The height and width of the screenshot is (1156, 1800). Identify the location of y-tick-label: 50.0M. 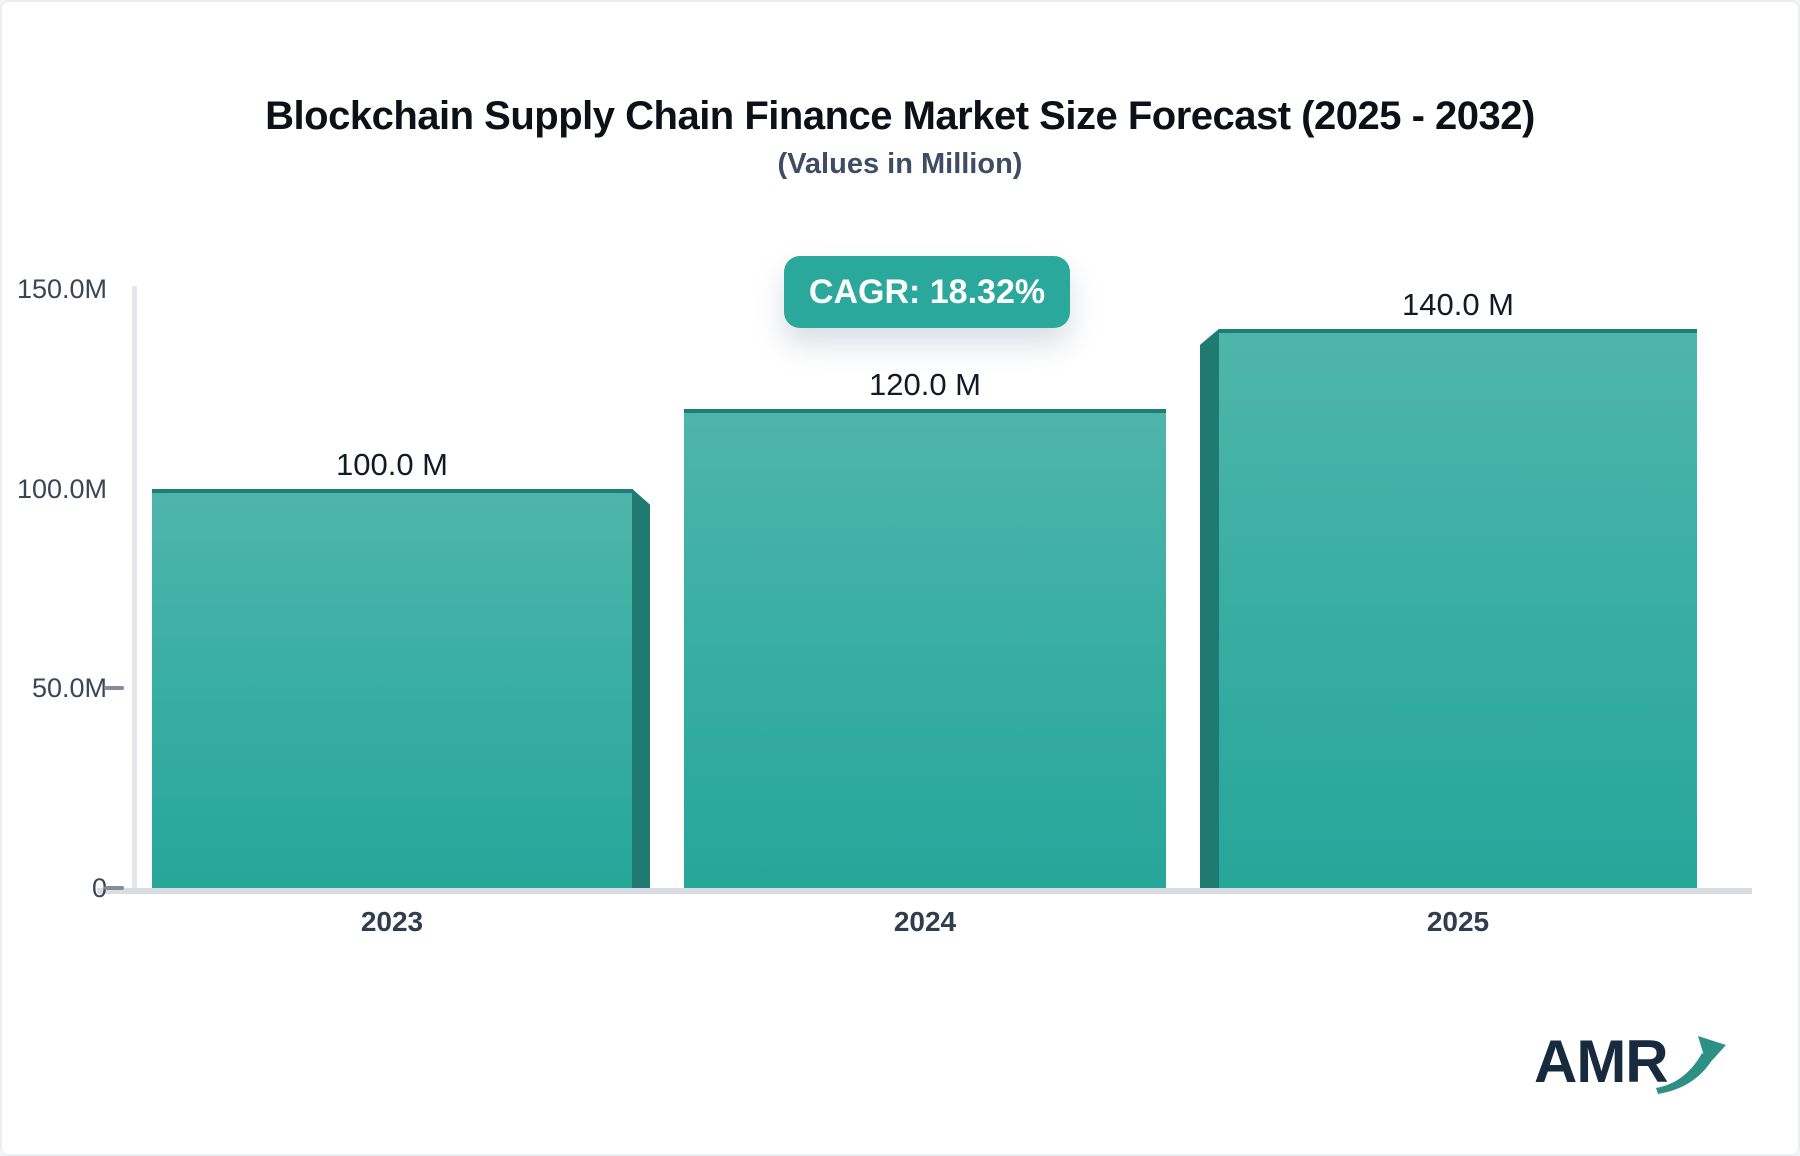
(69, 688).